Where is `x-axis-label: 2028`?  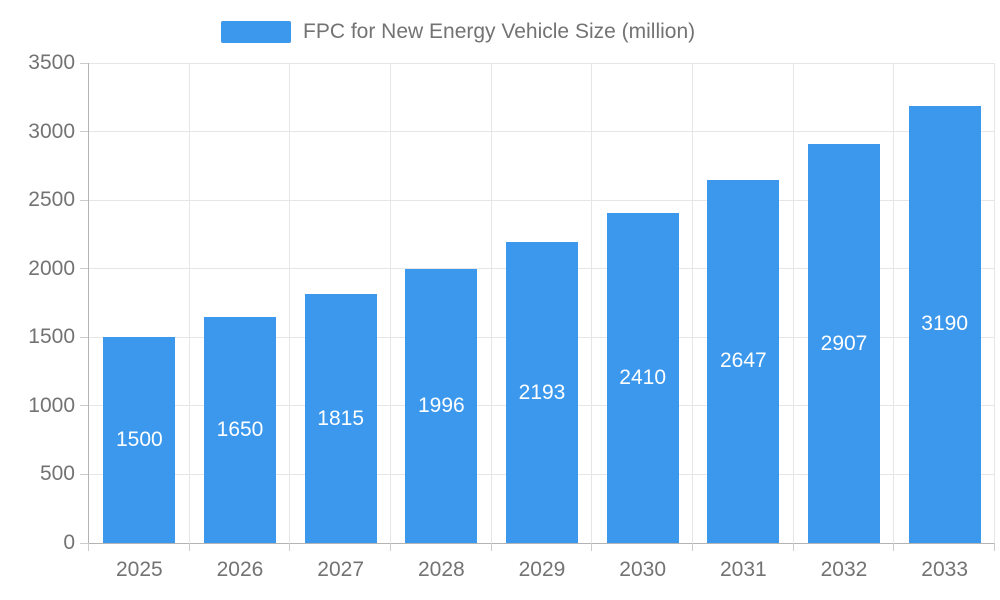 x-axis-label: 2028 is located at coordinates (441, 569).